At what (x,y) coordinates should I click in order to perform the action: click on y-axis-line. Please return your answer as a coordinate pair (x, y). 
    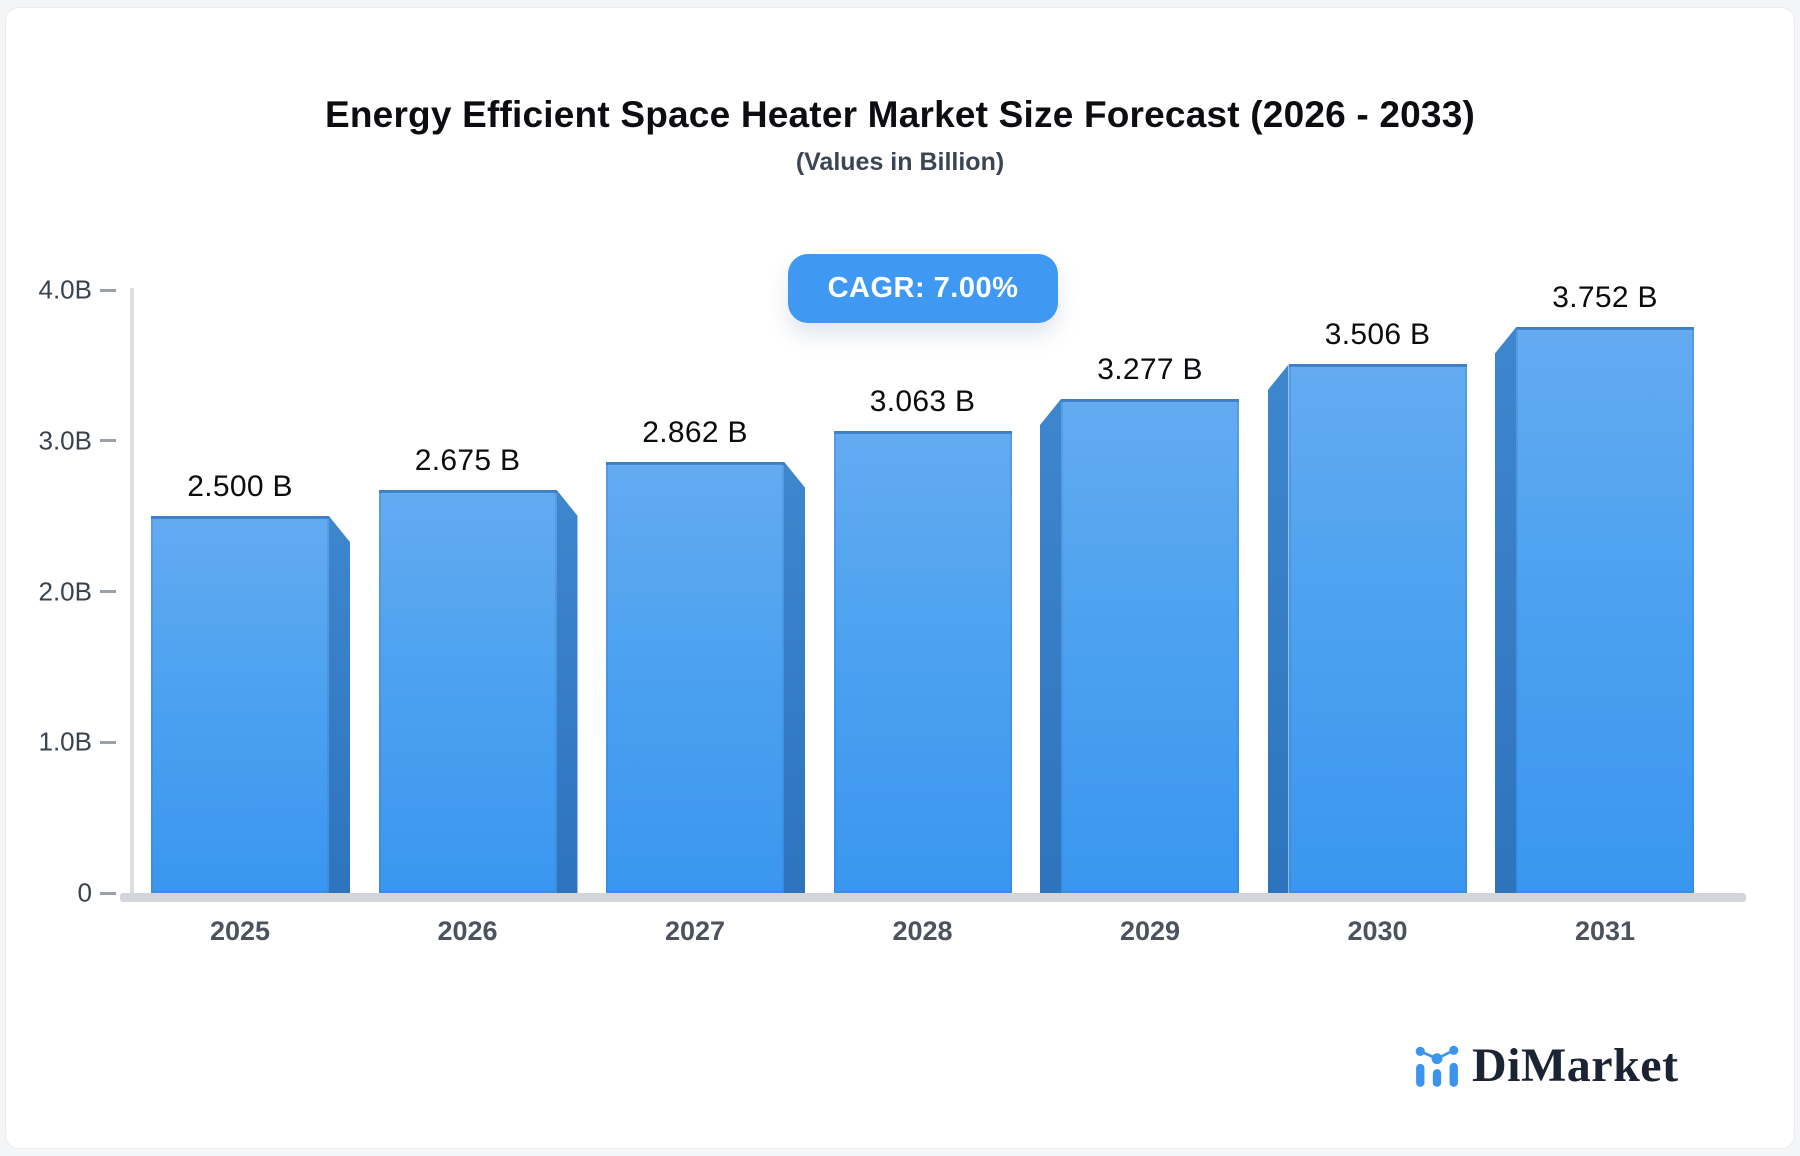
    Looking at the image, I should click on (132, 591).